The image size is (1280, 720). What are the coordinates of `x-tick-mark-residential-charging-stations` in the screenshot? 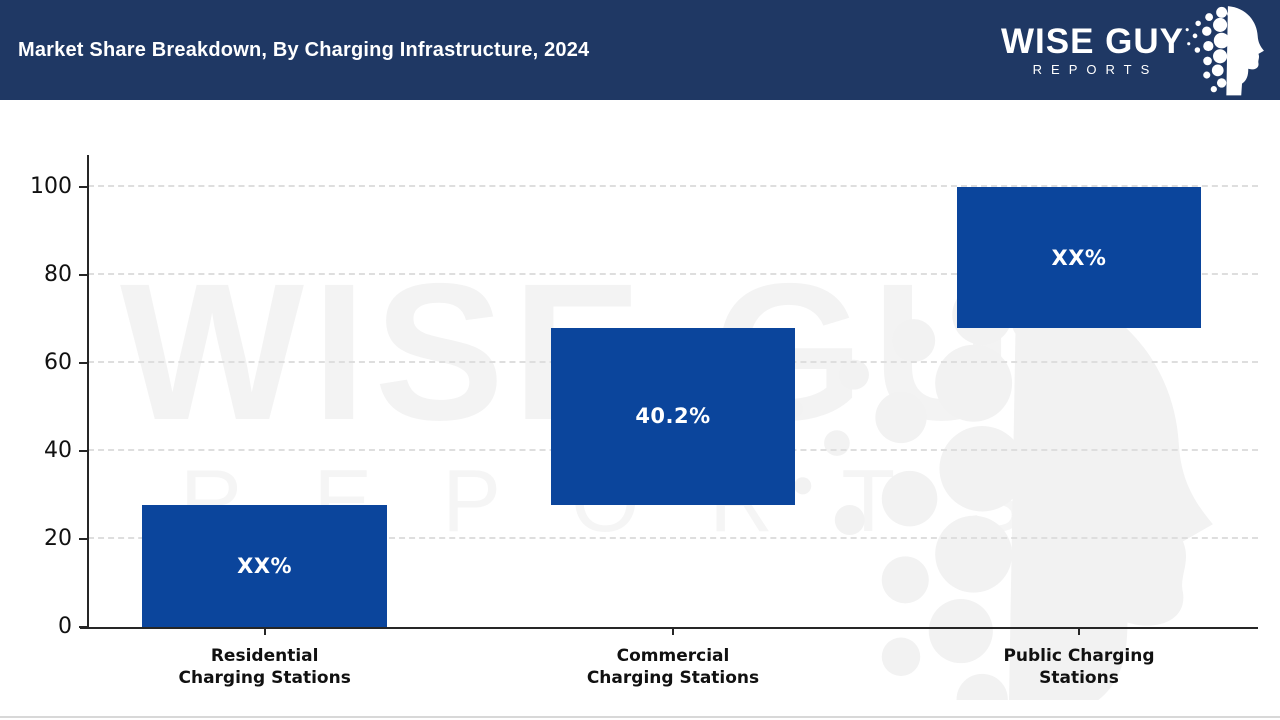 It's located at (264, 631).